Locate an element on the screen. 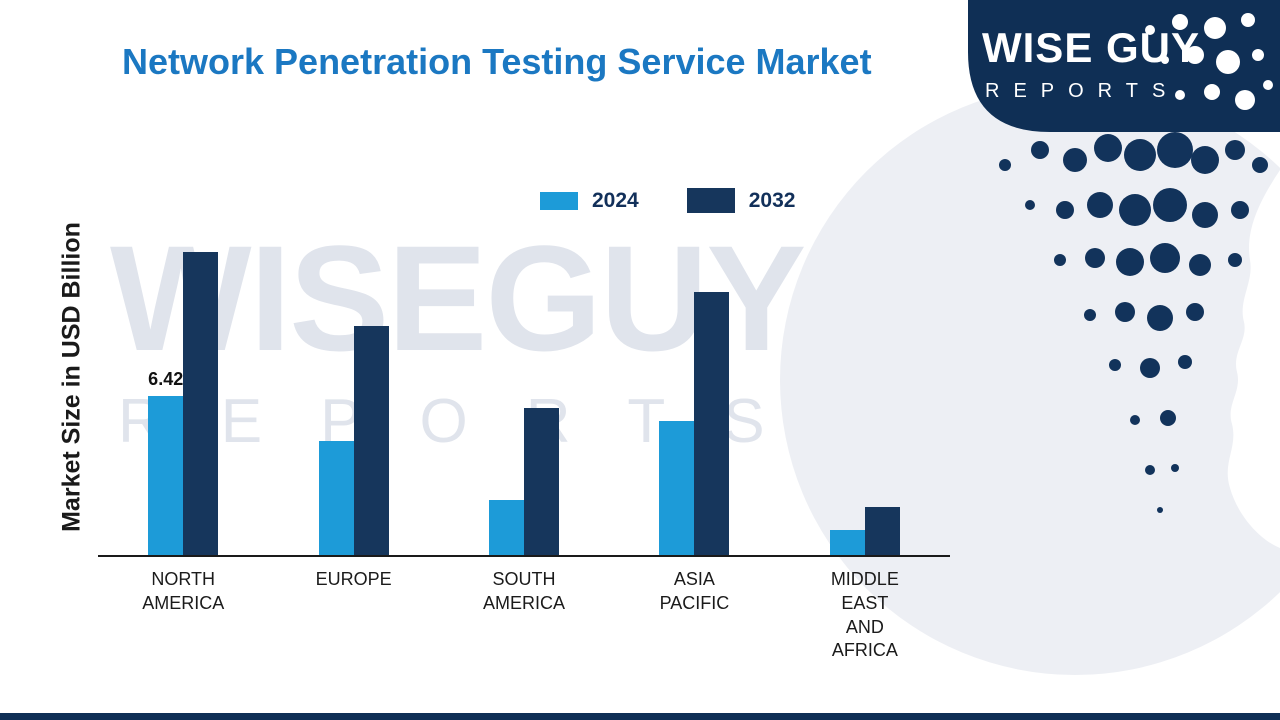 The height and width of the screenshot is (720, 1280). bar-group-asia-pacific is located at coordinates (694, 398).